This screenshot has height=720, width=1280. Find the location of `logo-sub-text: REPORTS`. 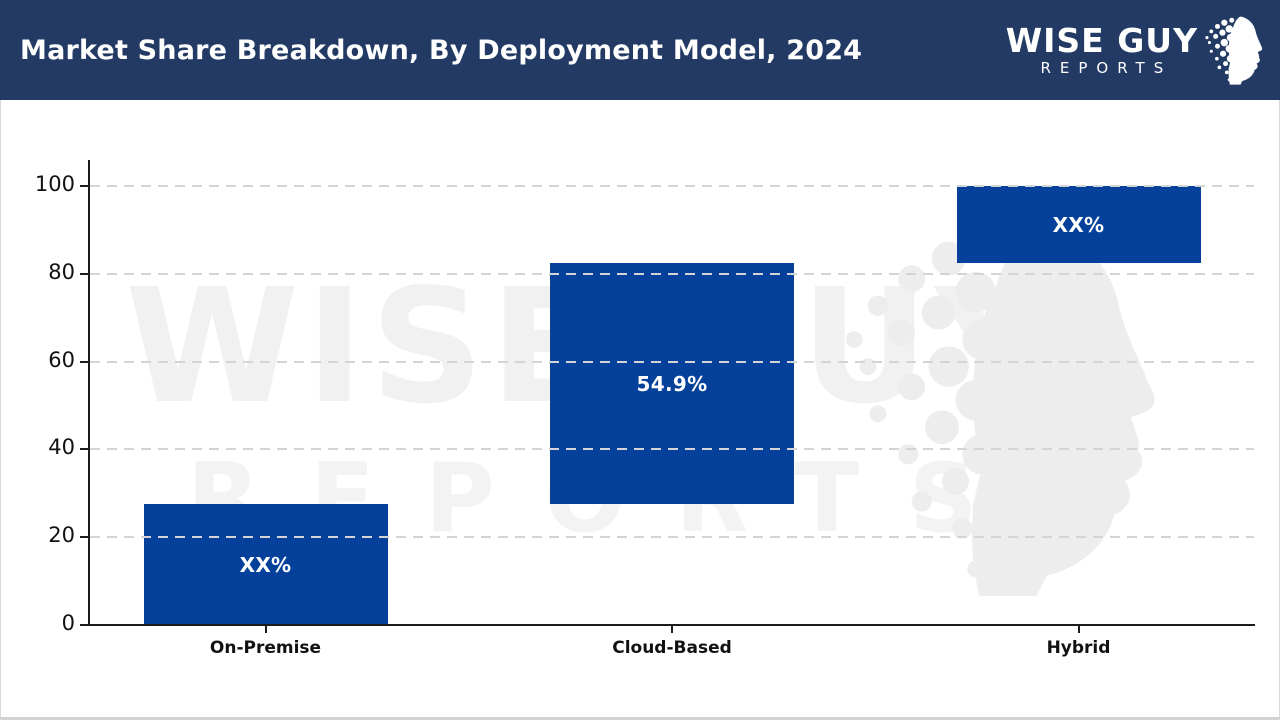

logo-sub-text: REPORTS is located at coordinates (1106, 68).